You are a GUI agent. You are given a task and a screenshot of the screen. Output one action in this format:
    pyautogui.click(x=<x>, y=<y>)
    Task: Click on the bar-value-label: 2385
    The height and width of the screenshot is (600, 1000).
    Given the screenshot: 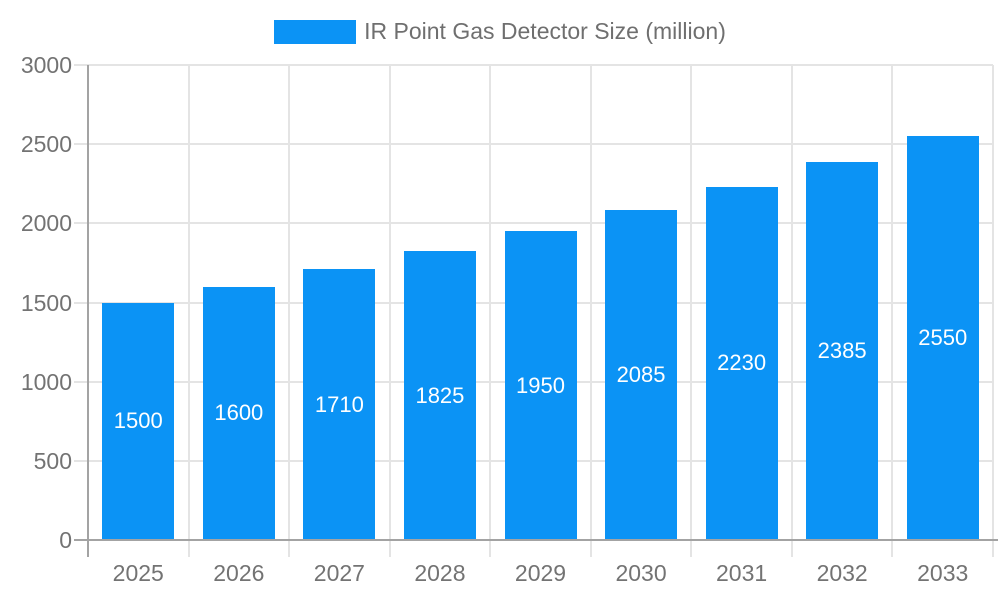 What is the action you would take?
    pyautogui.click(x=842, y=351)
    